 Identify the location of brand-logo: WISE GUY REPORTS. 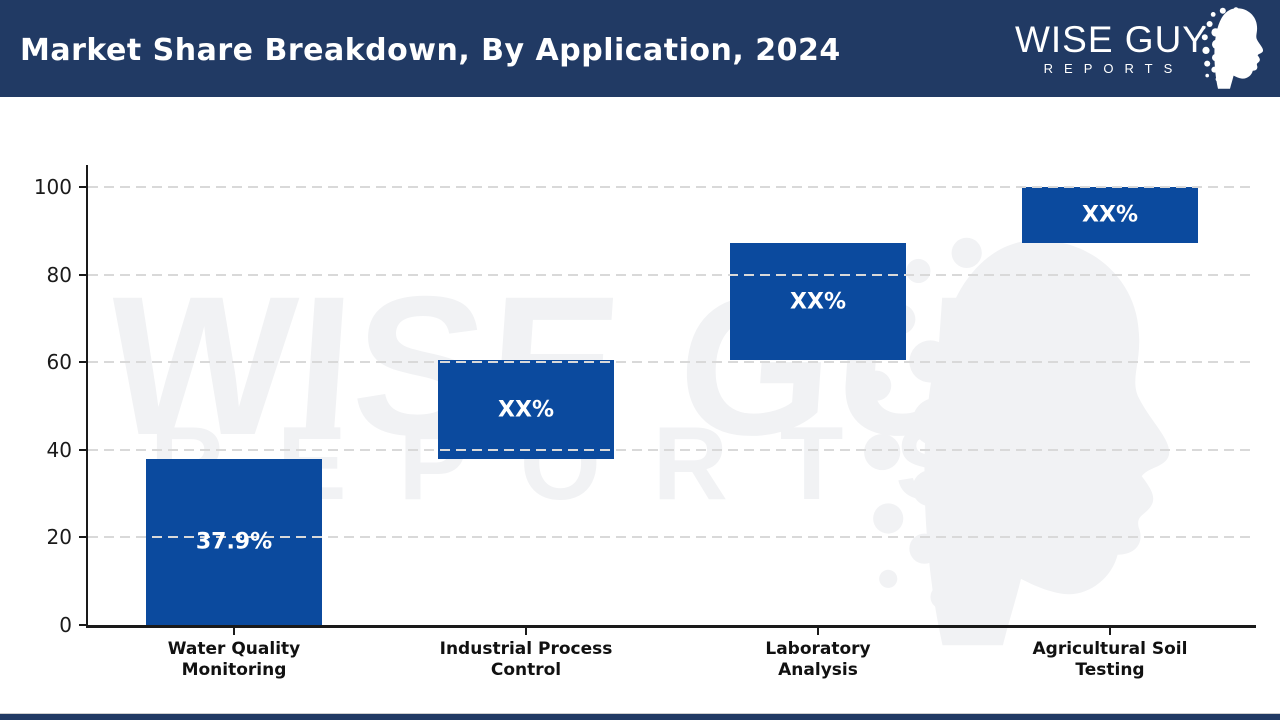
(1143, 48).